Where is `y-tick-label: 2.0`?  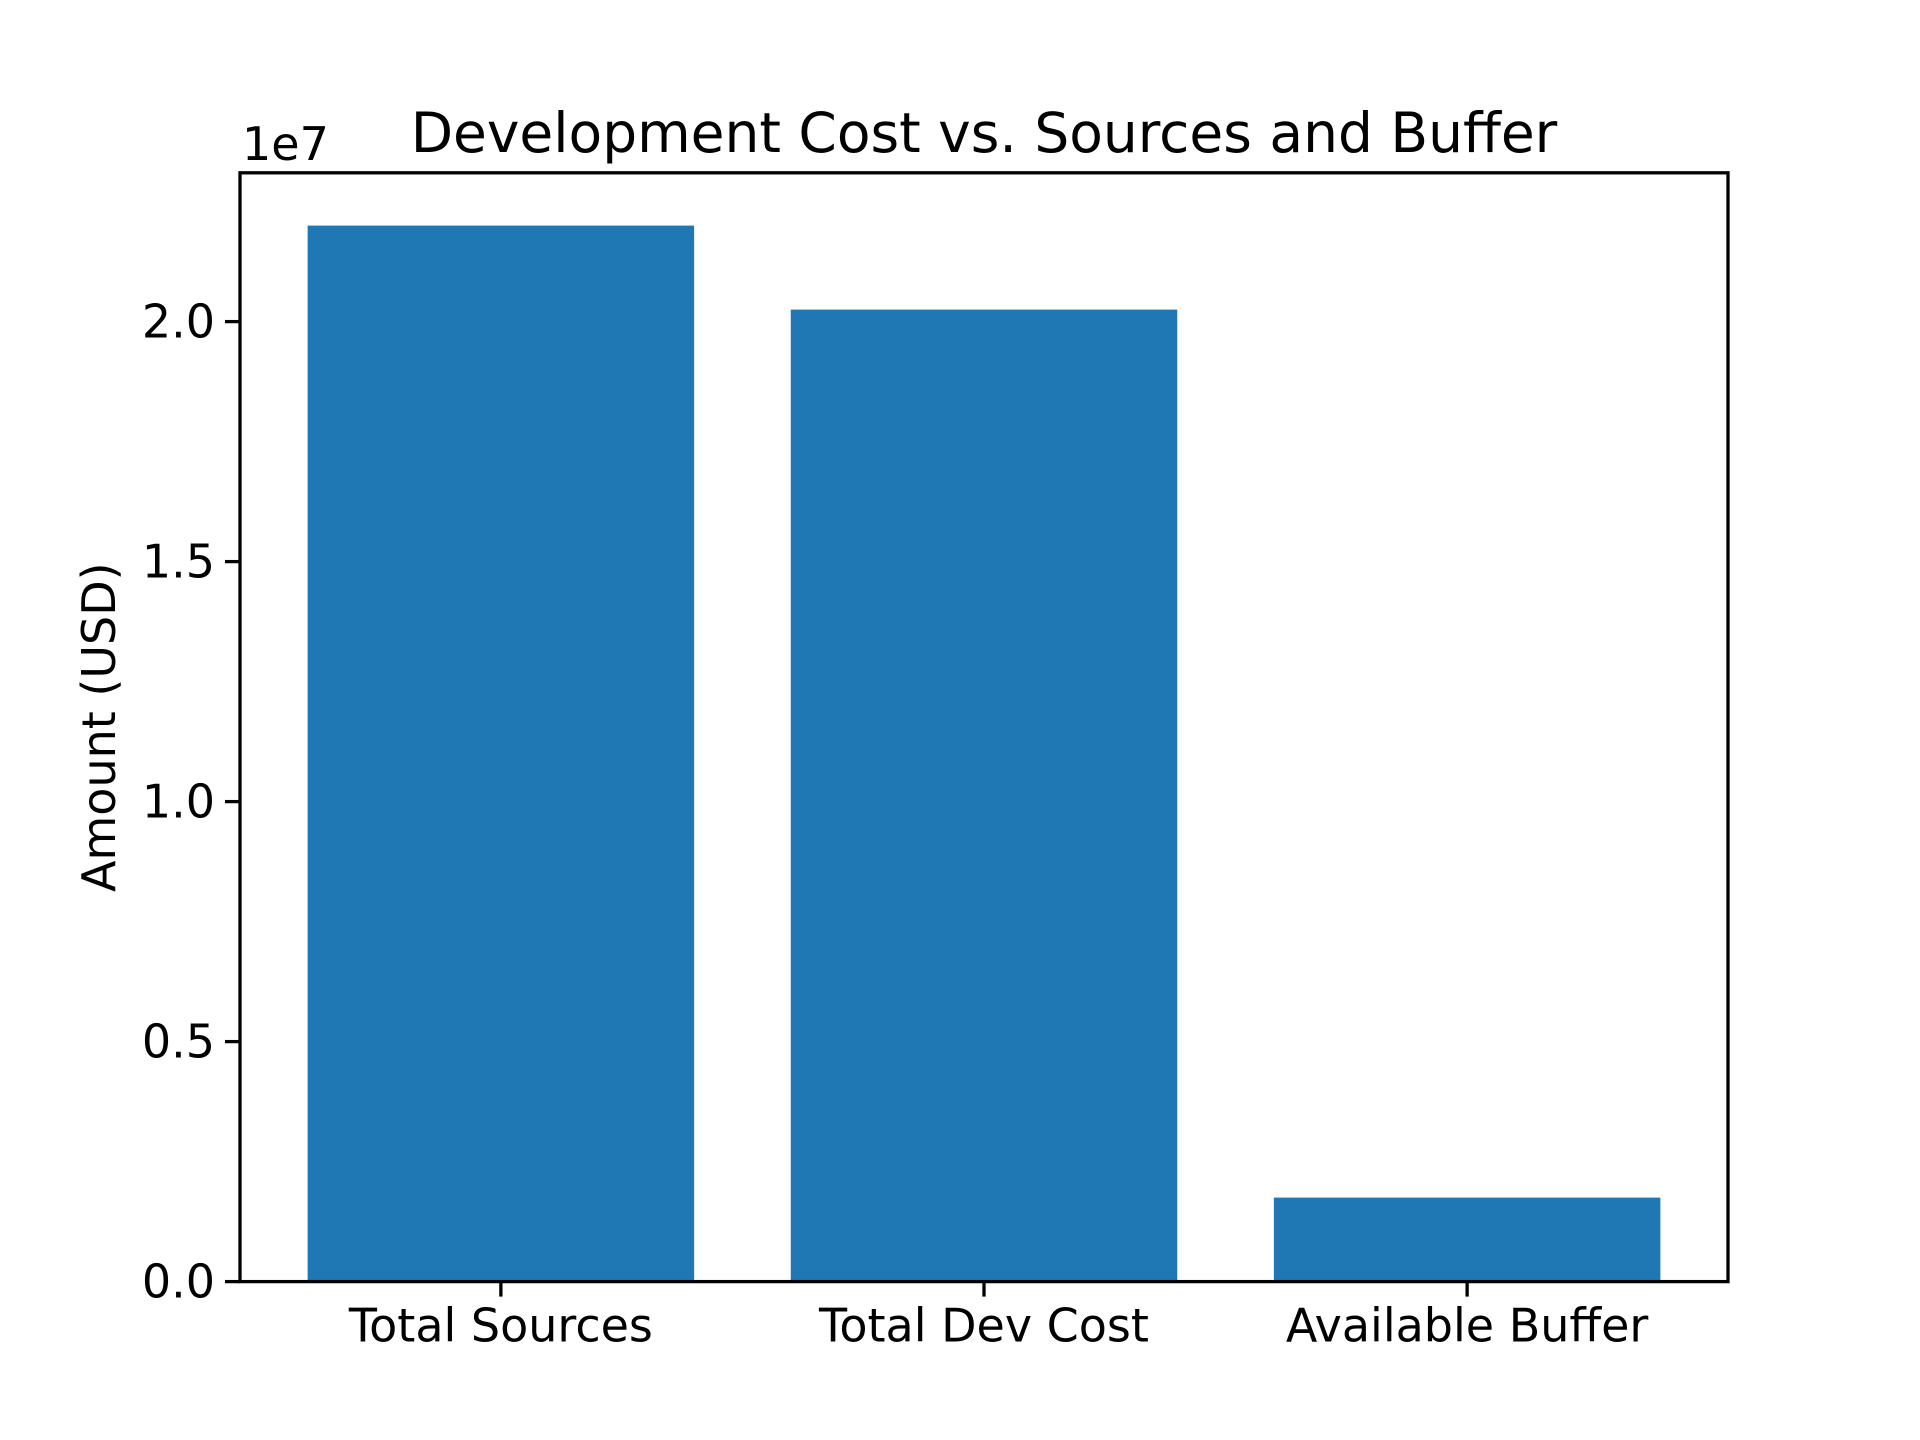
y-tick-label: 2.0 is located at coordinates (178, 322).